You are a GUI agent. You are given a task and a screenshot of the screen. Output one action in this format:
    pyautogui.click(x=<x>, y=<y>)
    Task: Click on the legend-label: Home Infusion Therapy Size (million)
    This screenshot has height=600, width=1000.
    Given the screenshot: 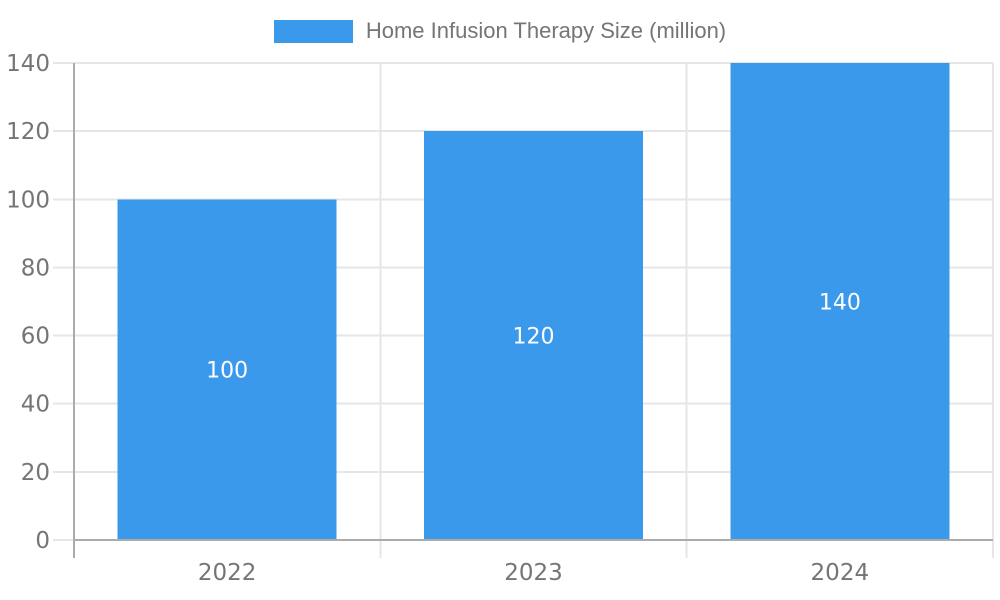 What is the action you would take?
    pyautogui.click(x=546, y=30)
    